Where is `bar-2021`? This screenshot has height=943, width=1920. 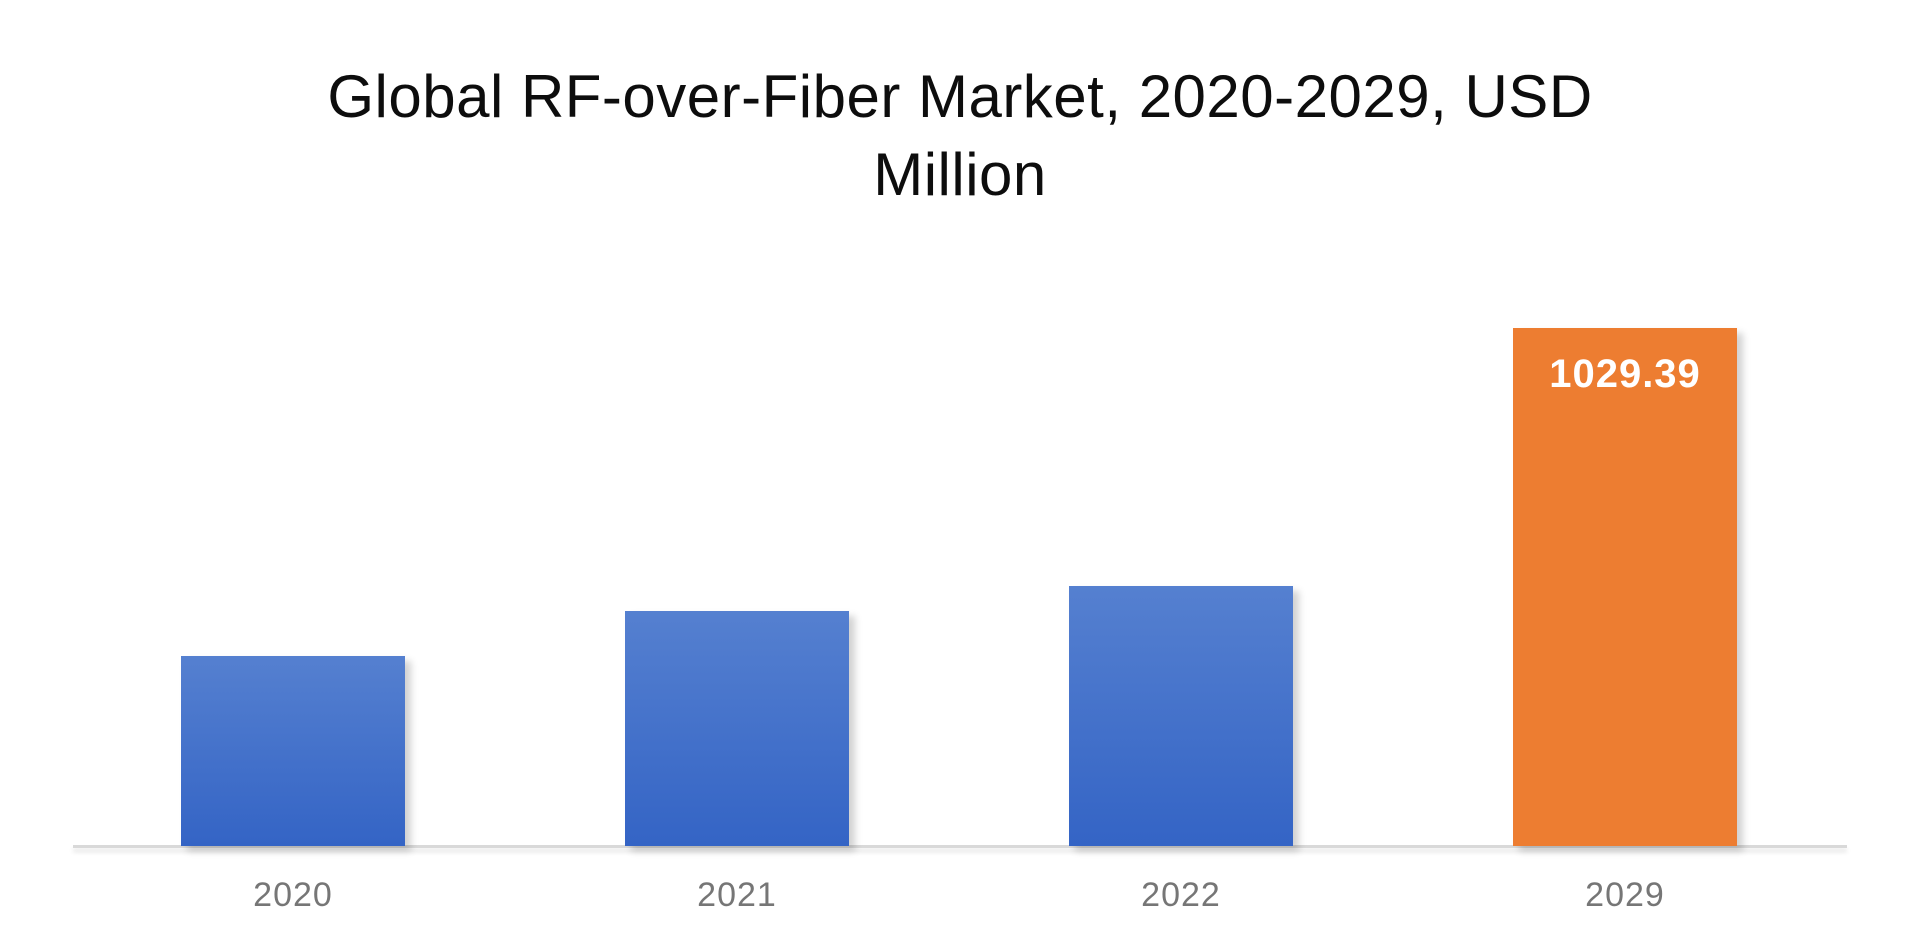
bar-2021 is located at coordinates (737, 728).